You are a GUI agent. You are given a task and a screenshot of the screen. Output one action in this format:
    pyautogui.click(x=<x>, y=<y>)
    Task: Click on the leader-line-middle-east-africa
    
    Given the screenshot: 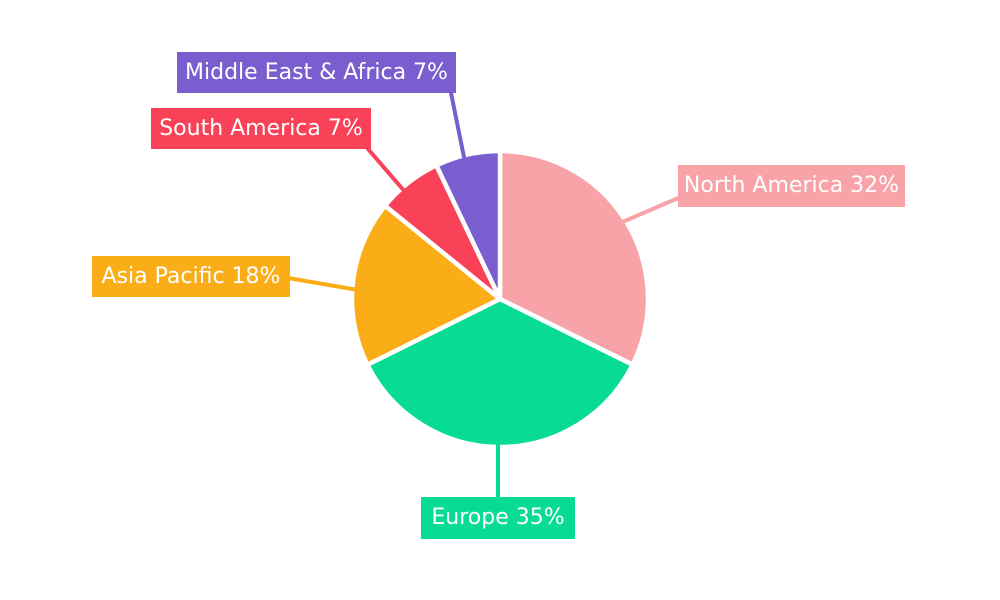 What is the action you would take?
    pyautogui.click(x=457, y=125)
    